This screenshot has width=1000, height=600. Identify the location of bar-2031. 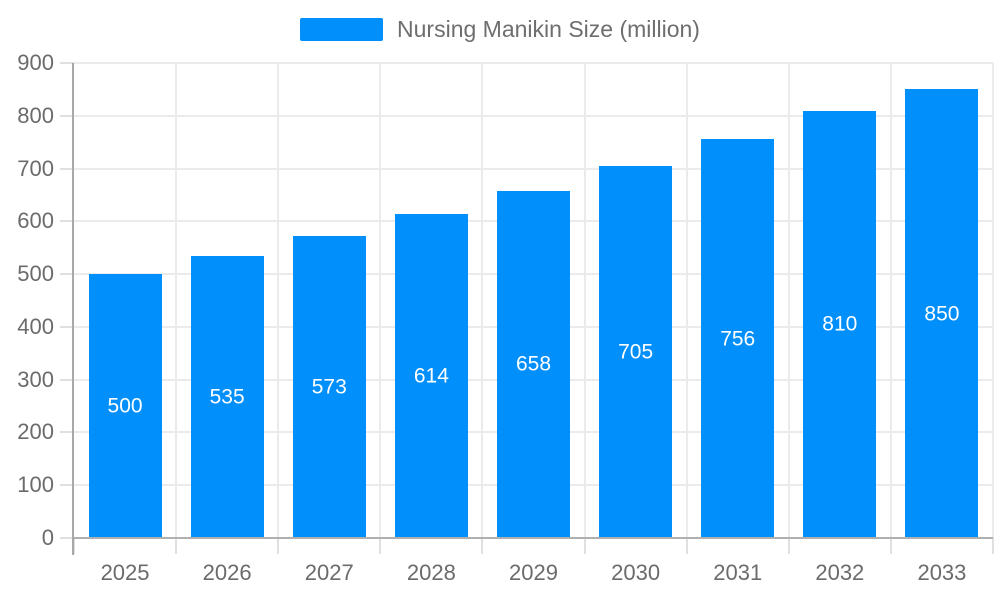
(738, 338).